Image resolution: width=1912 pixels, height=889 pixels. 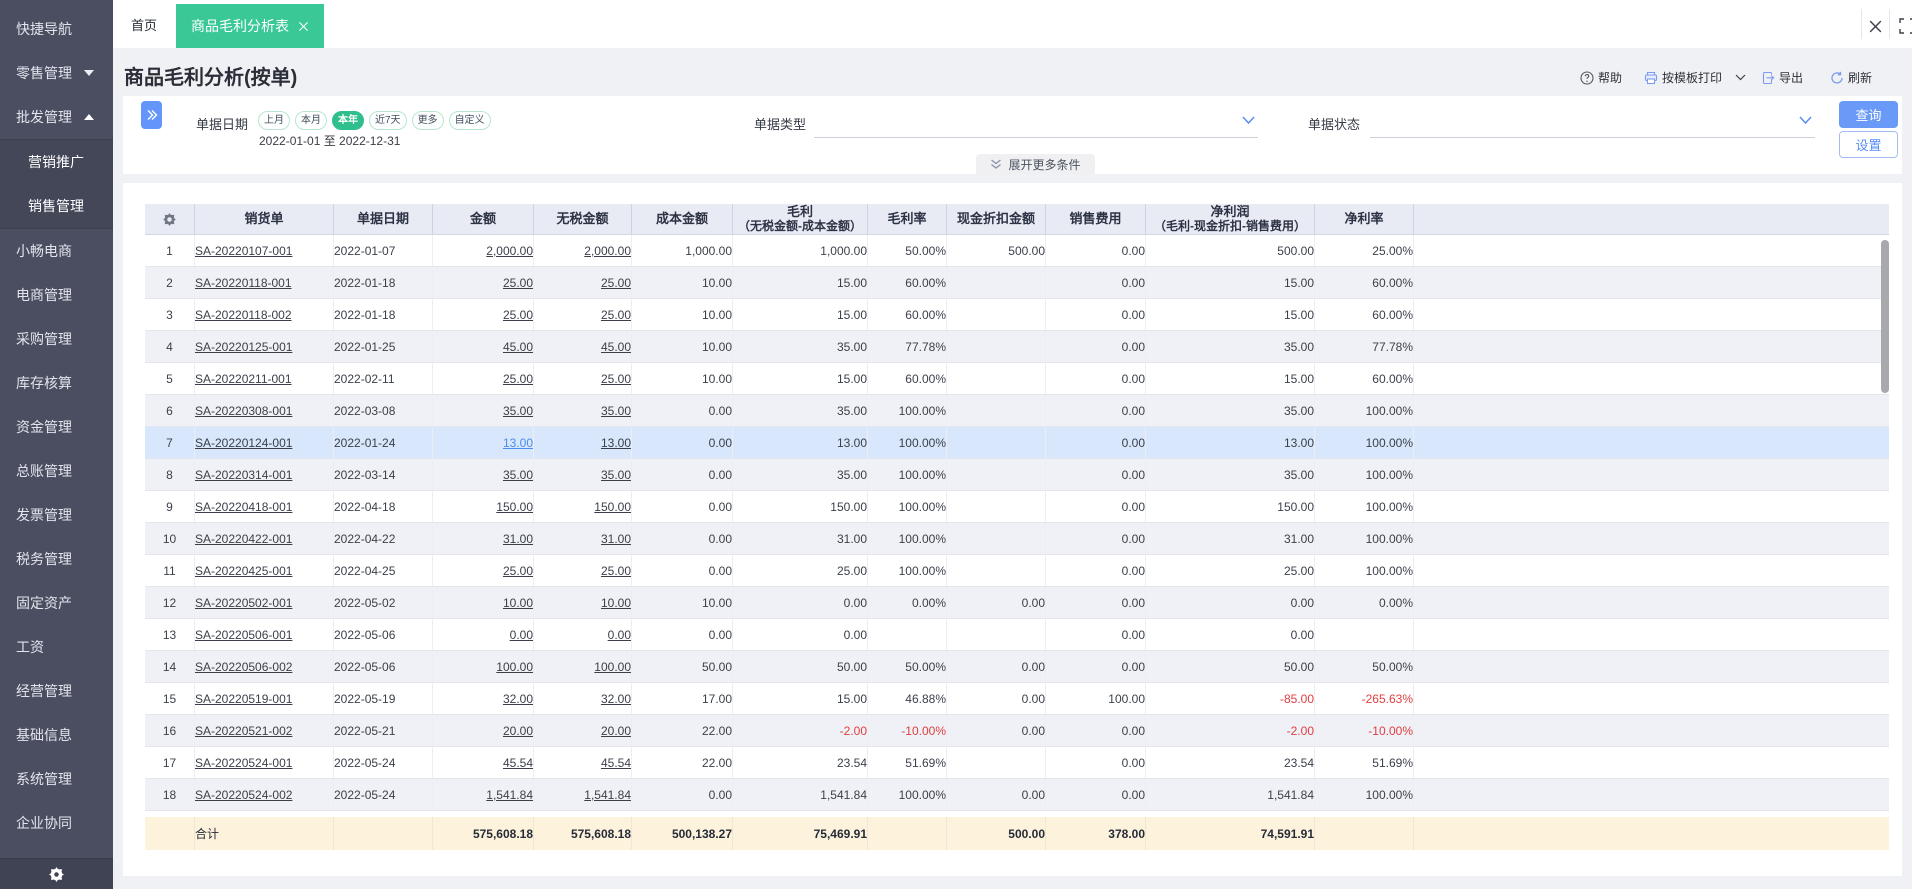 I want to click on amount-cell: 32.00, so click(x=483, y=699).